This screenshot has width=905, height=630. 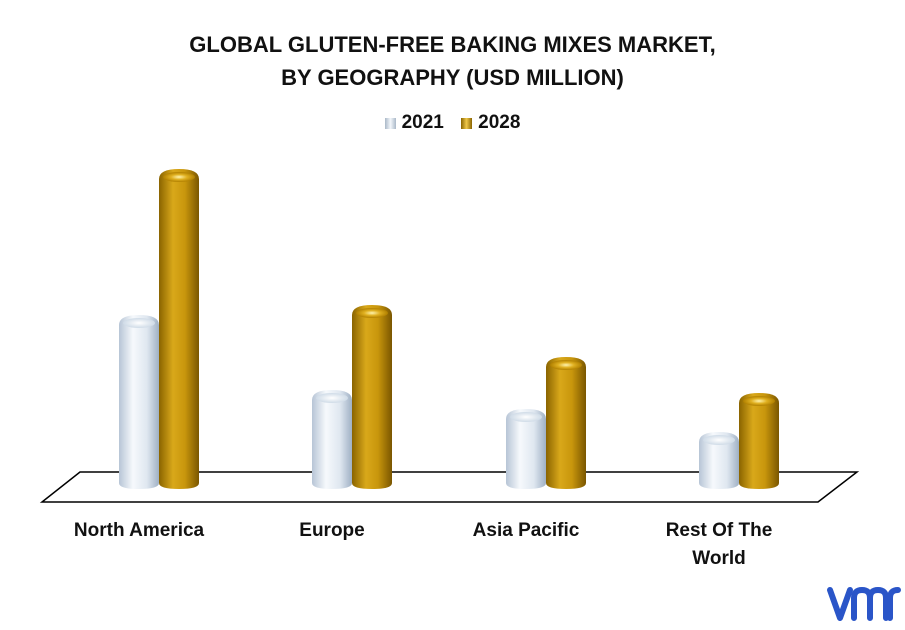 I want to click on bar-asia-pacific-2021, so click(x=526, y=449).